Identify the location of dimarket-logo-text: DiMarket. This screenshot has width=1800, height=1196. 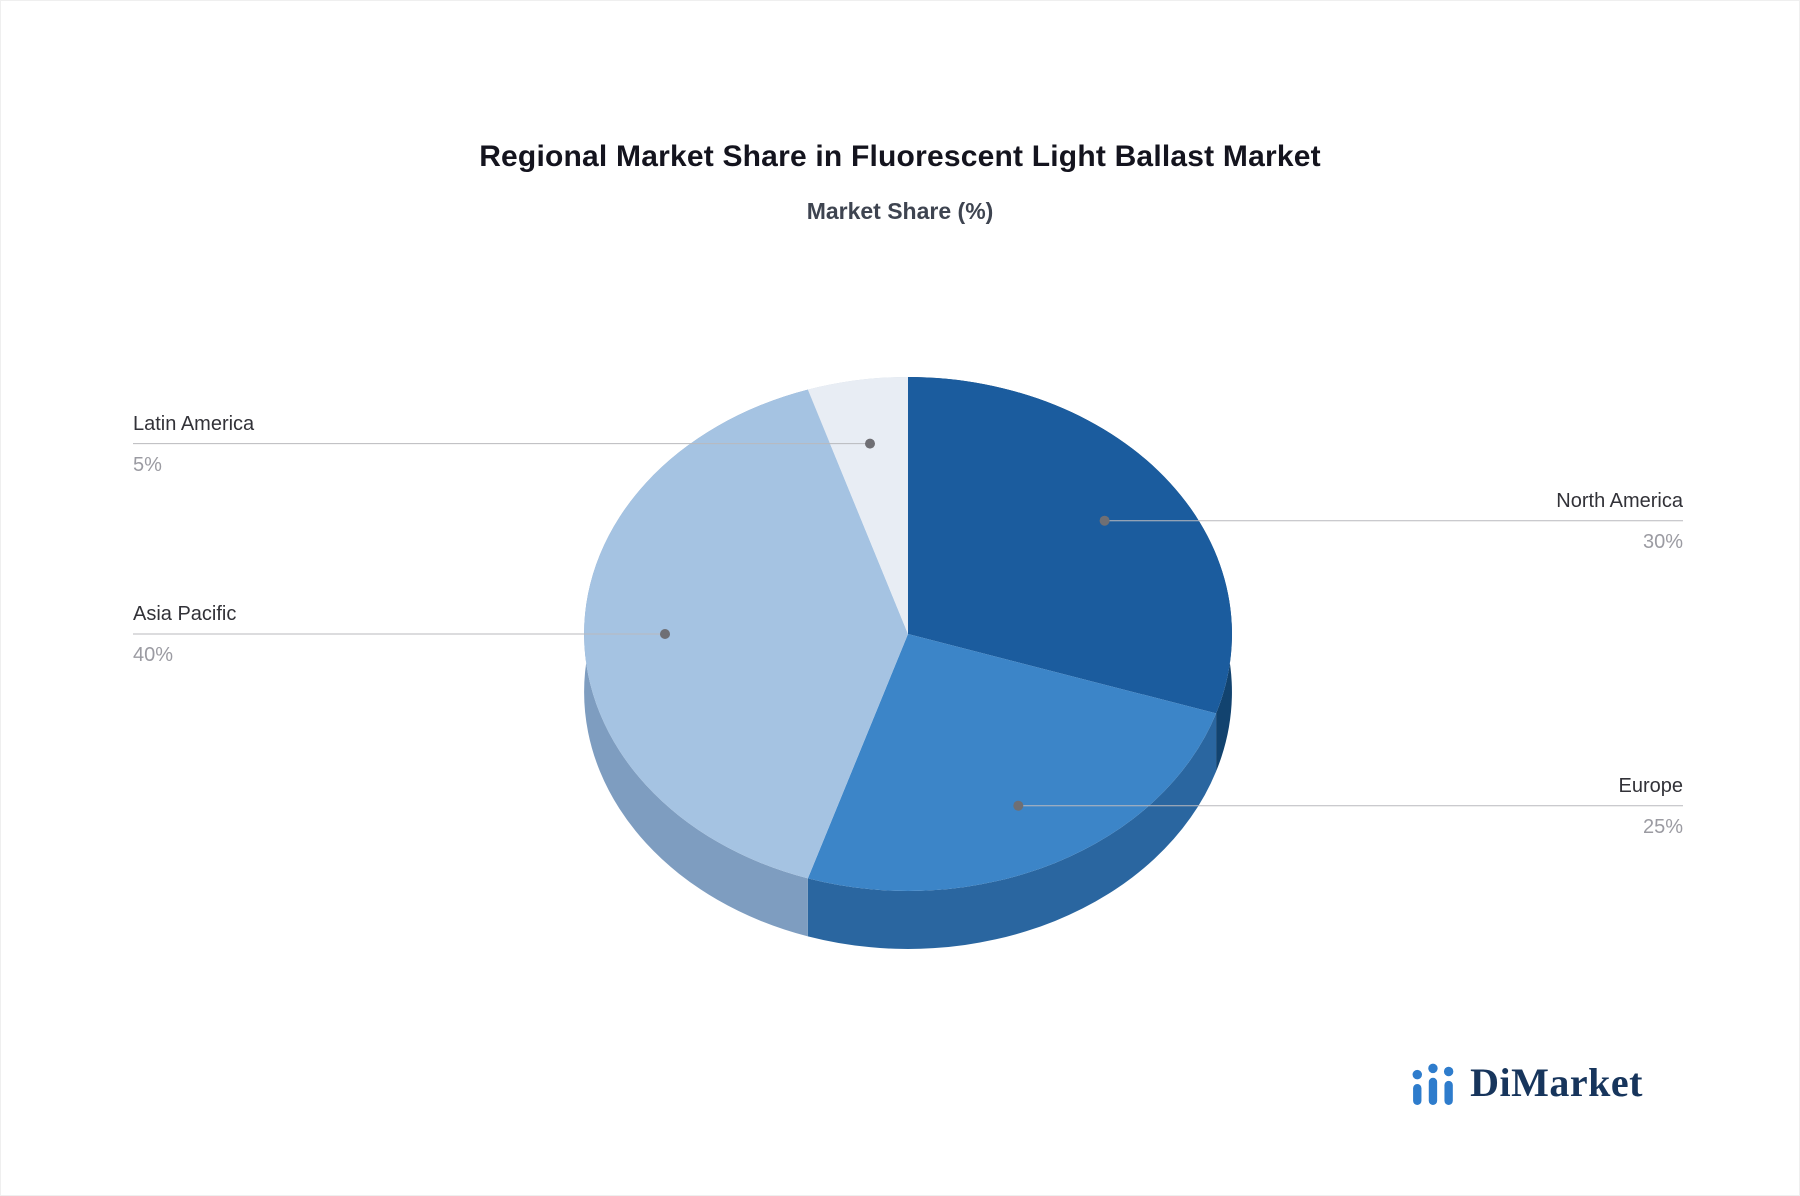
(1556, 1082).